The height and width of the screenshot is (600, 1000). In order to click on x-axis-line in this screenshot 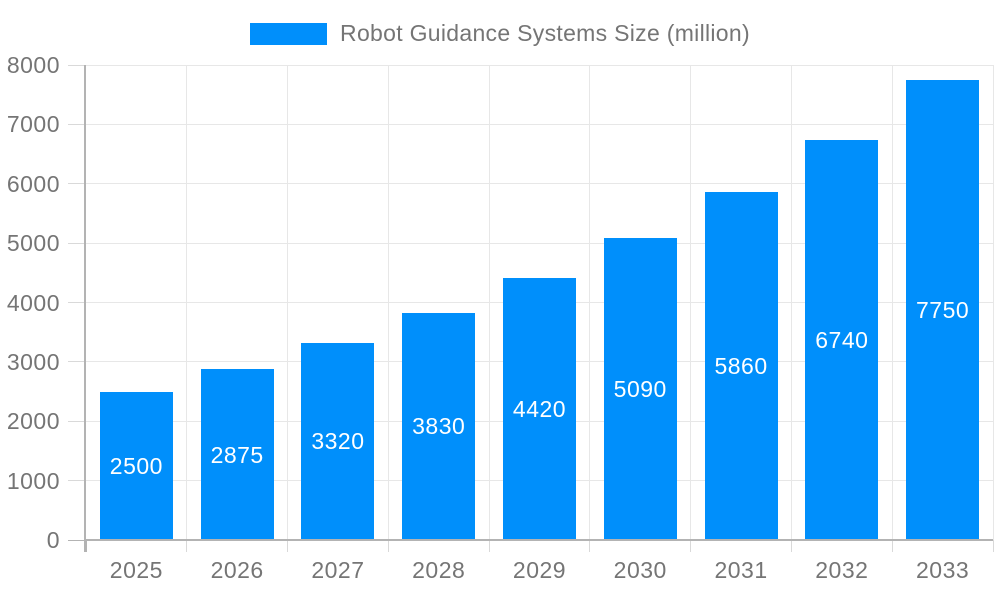, I will do `click(539, 540)`.